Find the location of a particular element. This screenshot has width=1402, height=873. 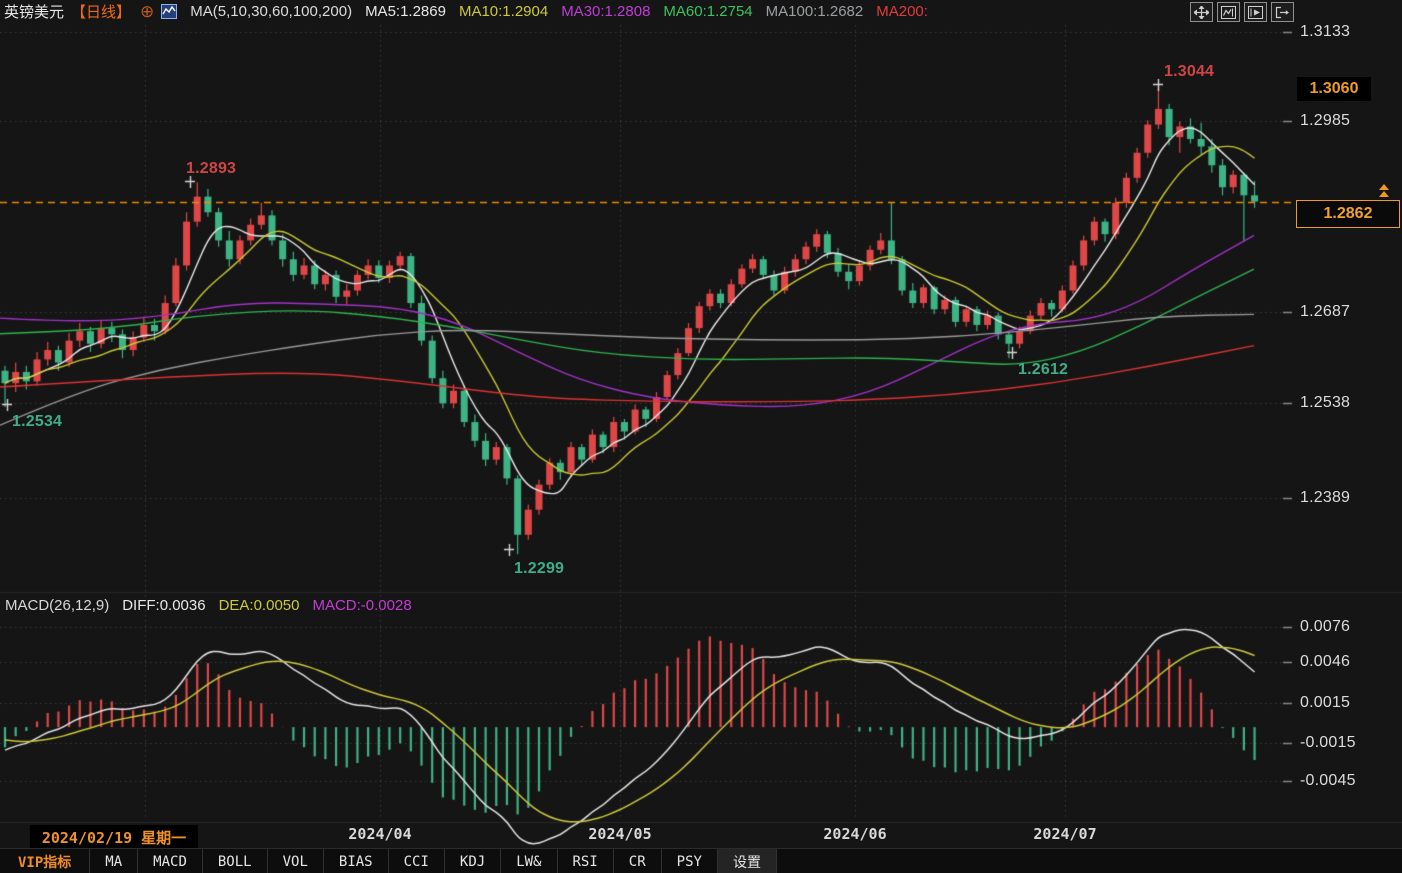

price-annotation: 1.2299 is located at coordinates (539, 568).